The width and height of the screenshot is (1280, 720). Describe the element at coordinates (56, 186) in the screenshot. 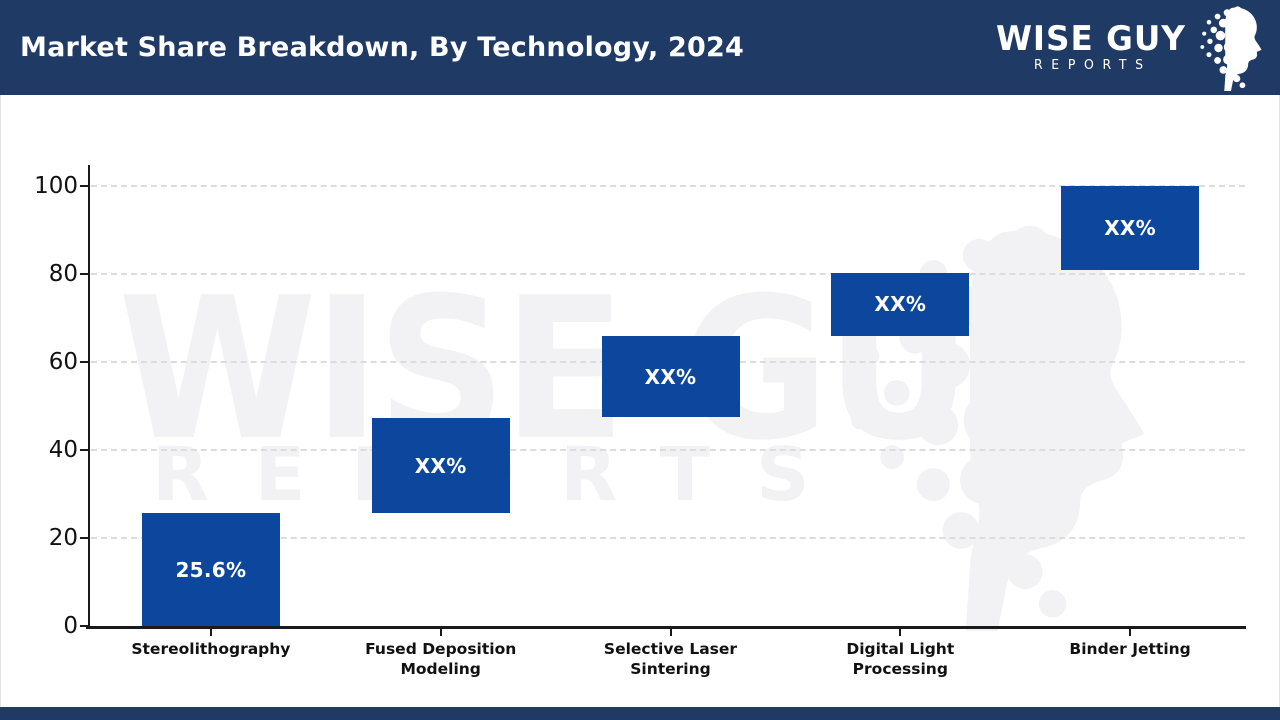

I see `y-tick-label: 100` at that location.